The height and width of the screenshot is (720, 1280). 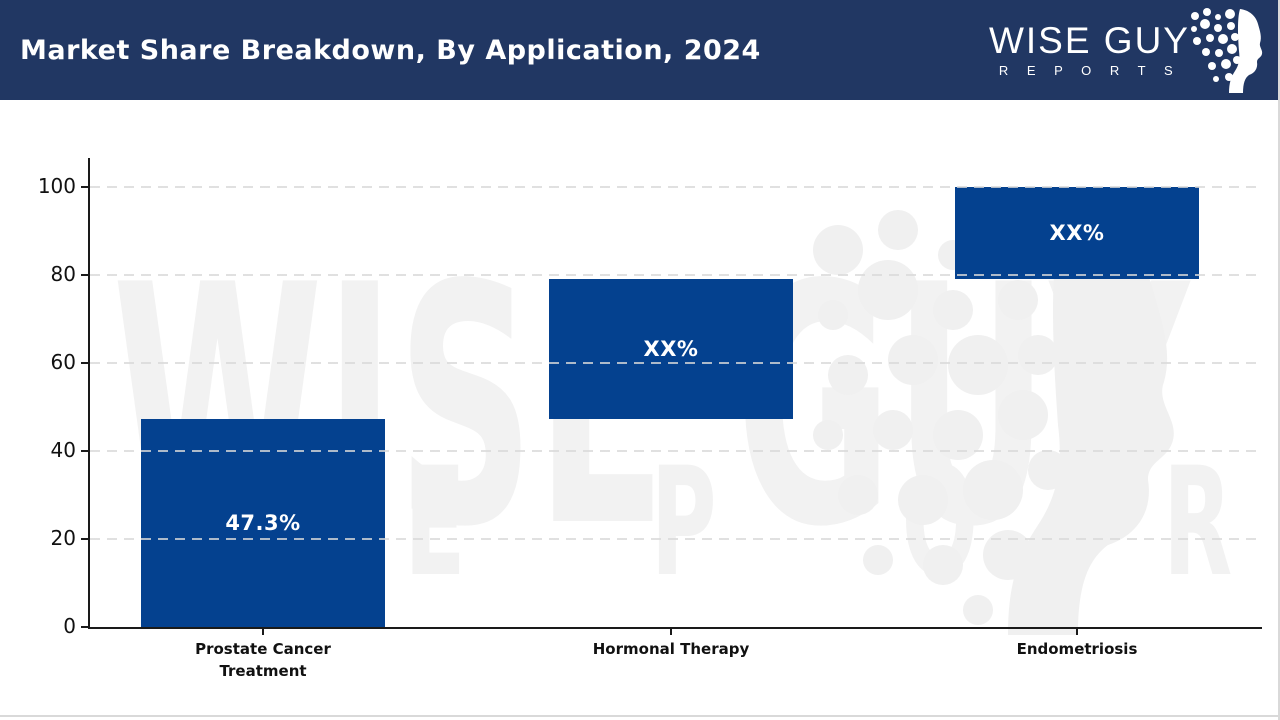 What do you see at coordinates (675, 628) in the screenshot?
I see `x-axis-spine` at bounding box center [675, 628].